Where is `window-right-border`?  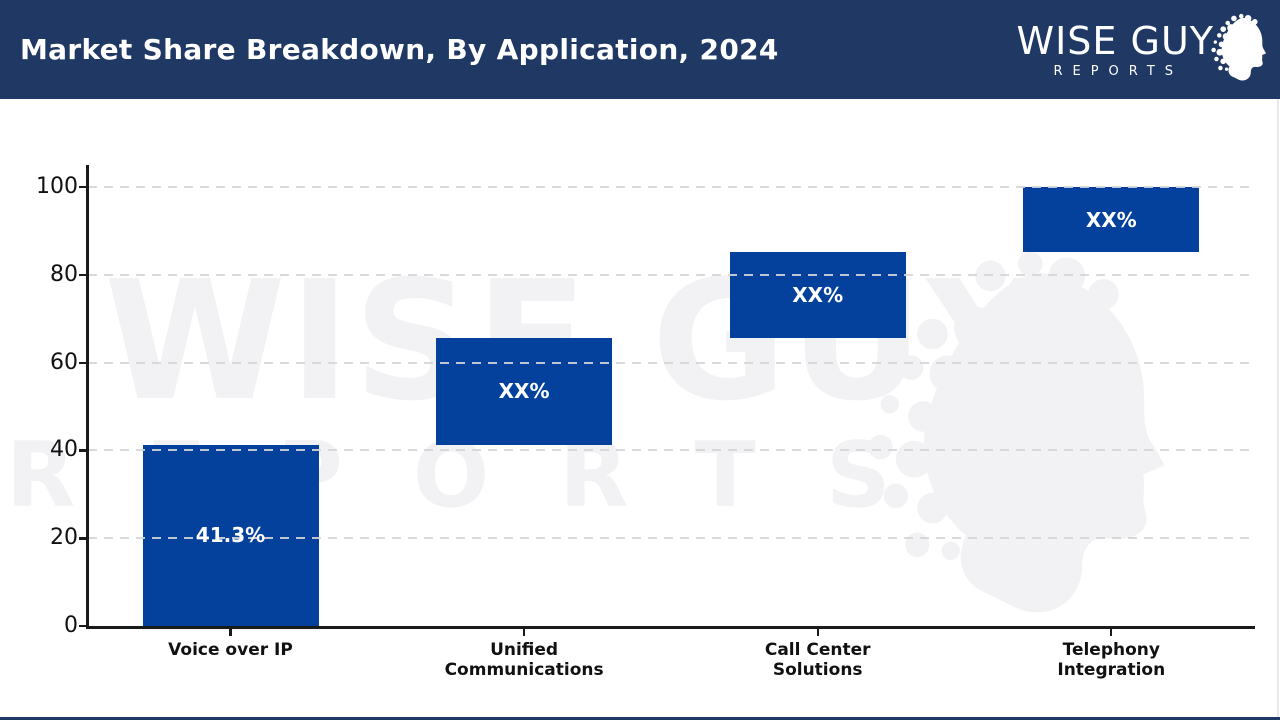
window-right-border is located at coordinates (1278, 409).